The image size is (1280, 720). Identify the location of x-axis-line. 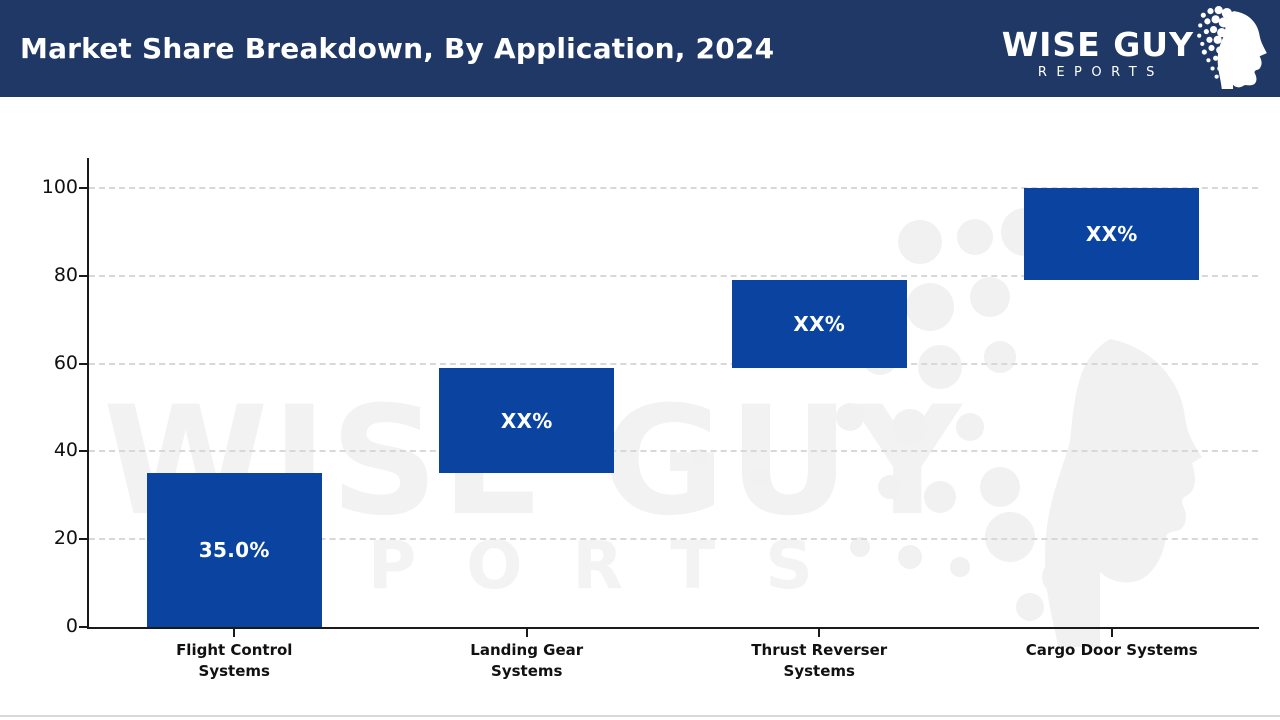
(673, 628).